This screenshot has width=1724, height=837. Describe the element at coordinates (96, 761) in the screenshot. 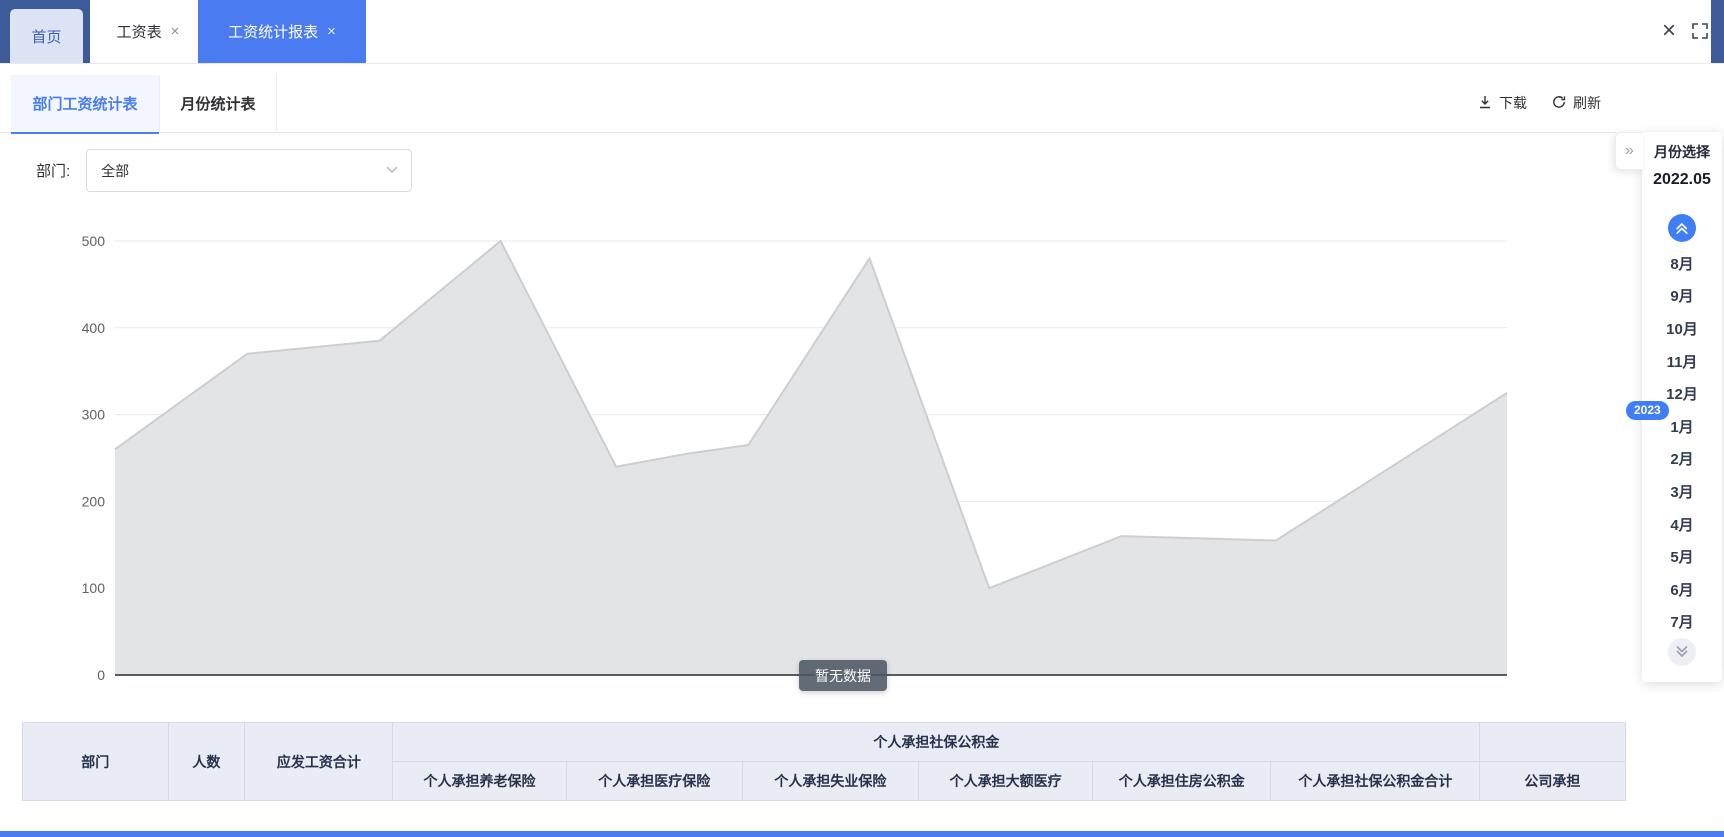

I see `col-department: 部门` at that location.